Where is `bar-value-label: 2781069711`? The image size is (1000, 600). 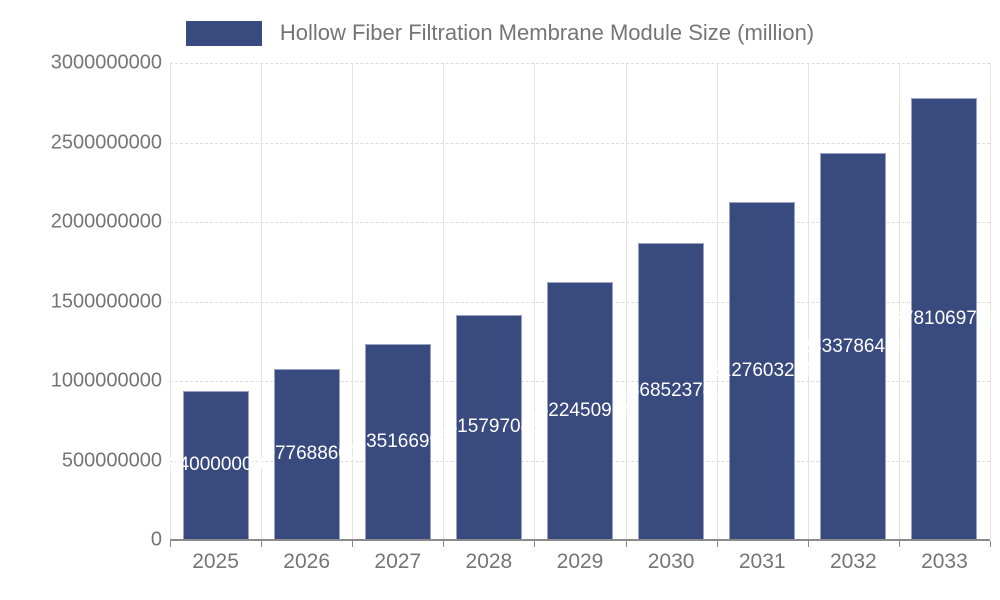 bar-value-label: 2781069711 is located at coordinates (944, 318).